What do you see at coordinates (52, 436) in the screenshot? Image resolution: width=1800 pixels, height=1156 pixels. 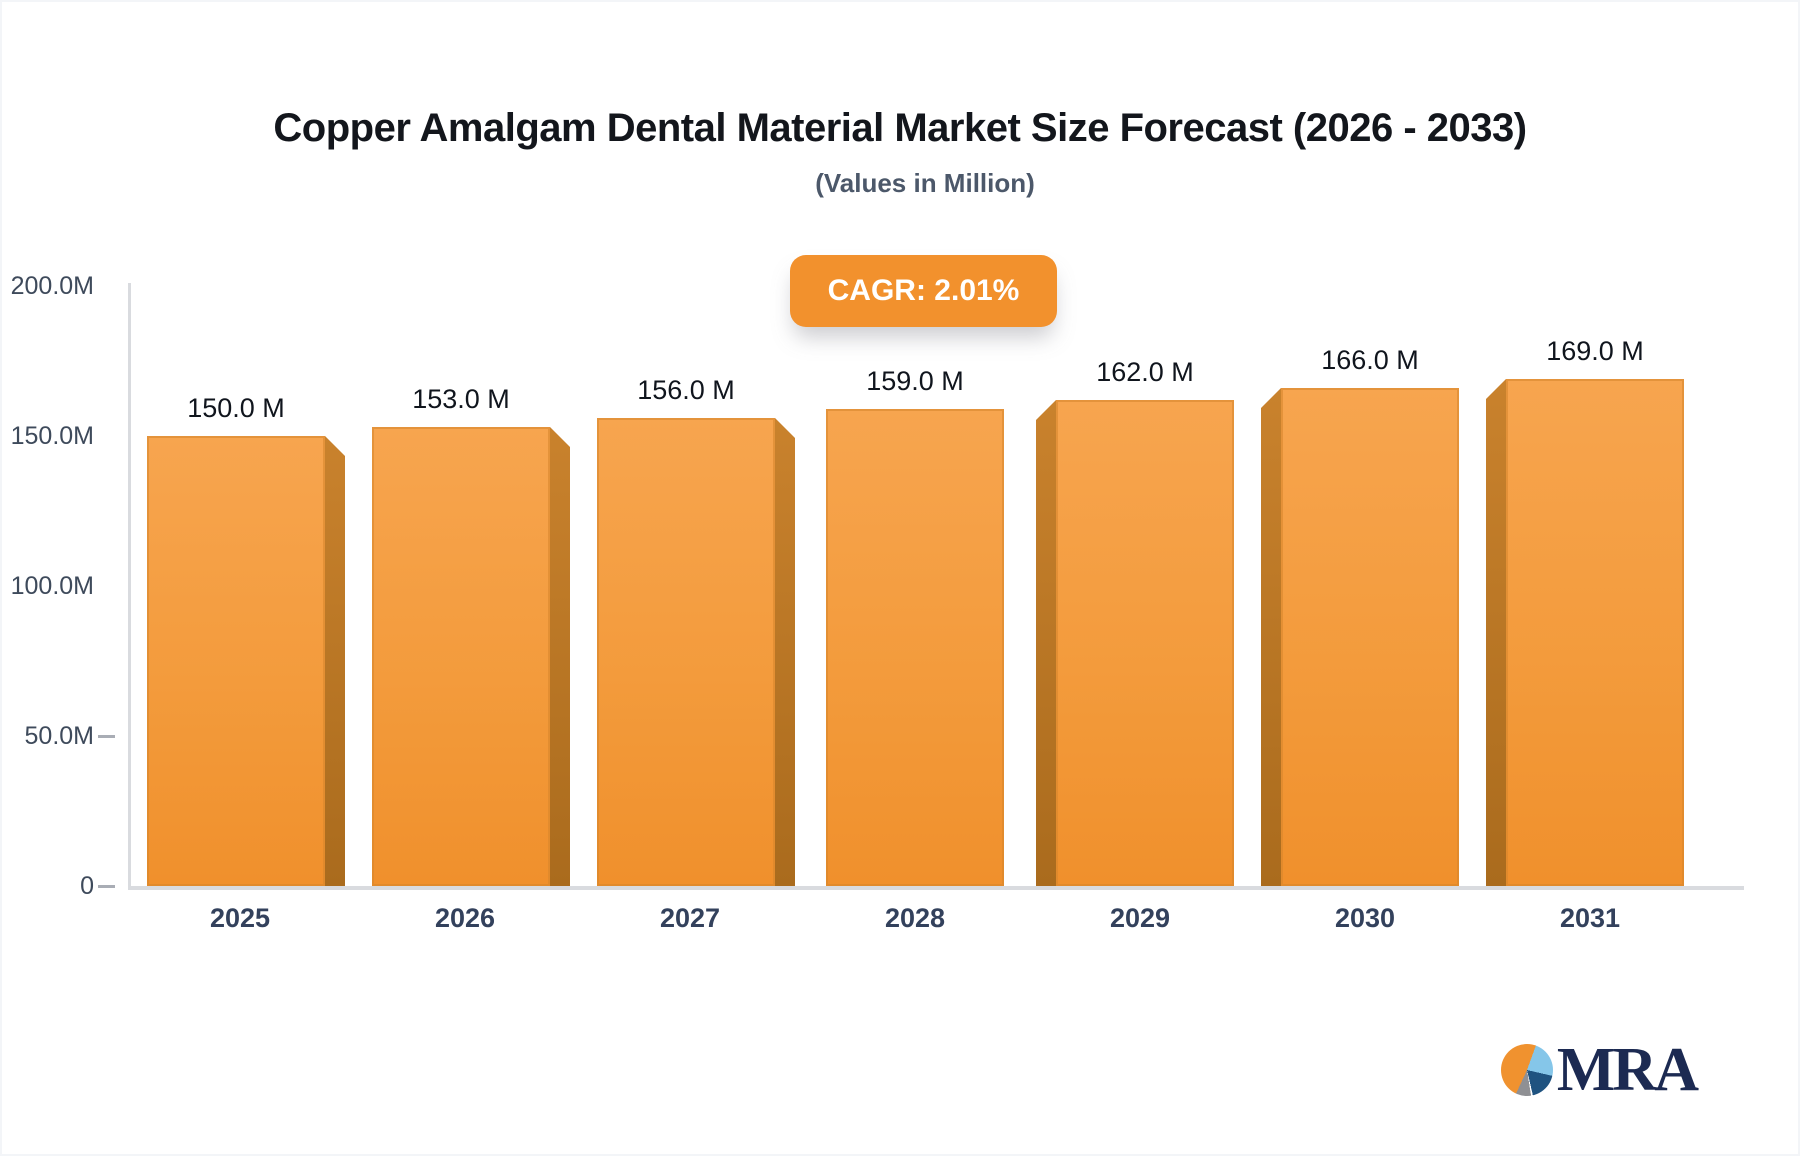 I see `y-axis-tick-label: 150.0M` at bounding box center [52, 436].